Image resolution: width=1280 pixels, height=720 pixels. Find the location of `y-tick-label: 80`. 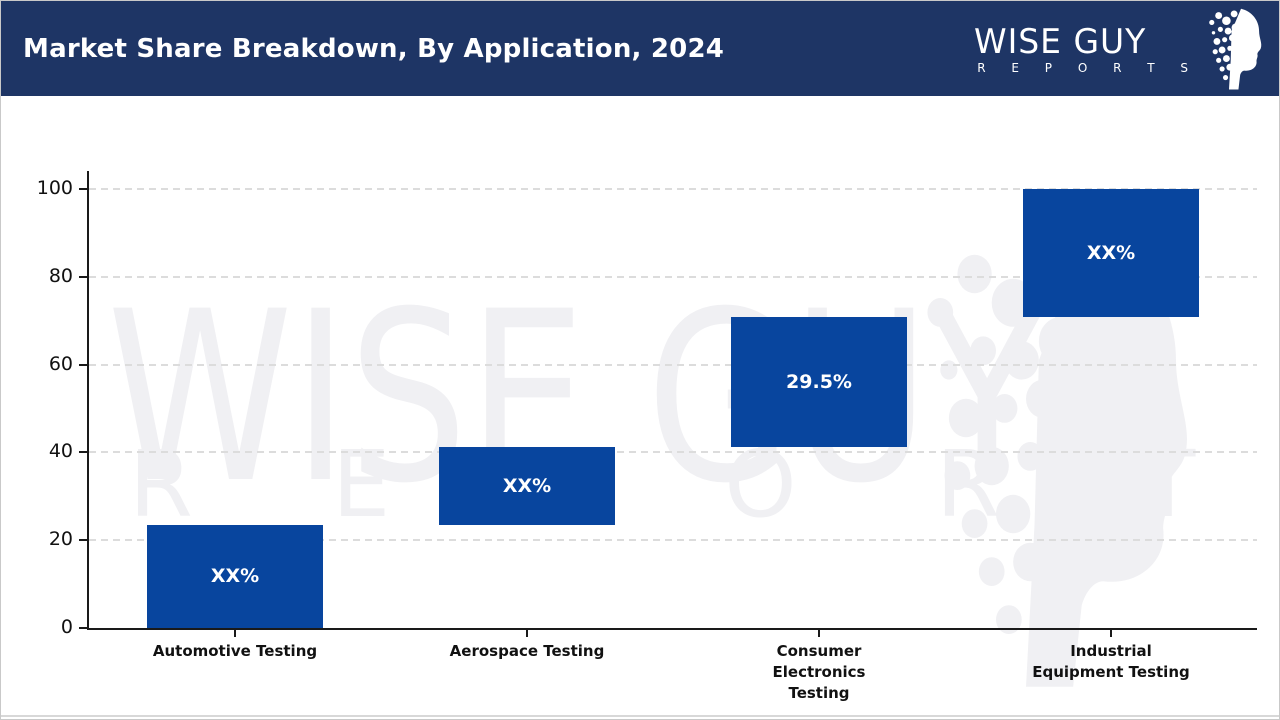

y-tick-label: 80 is located at coordinates (60, 275).